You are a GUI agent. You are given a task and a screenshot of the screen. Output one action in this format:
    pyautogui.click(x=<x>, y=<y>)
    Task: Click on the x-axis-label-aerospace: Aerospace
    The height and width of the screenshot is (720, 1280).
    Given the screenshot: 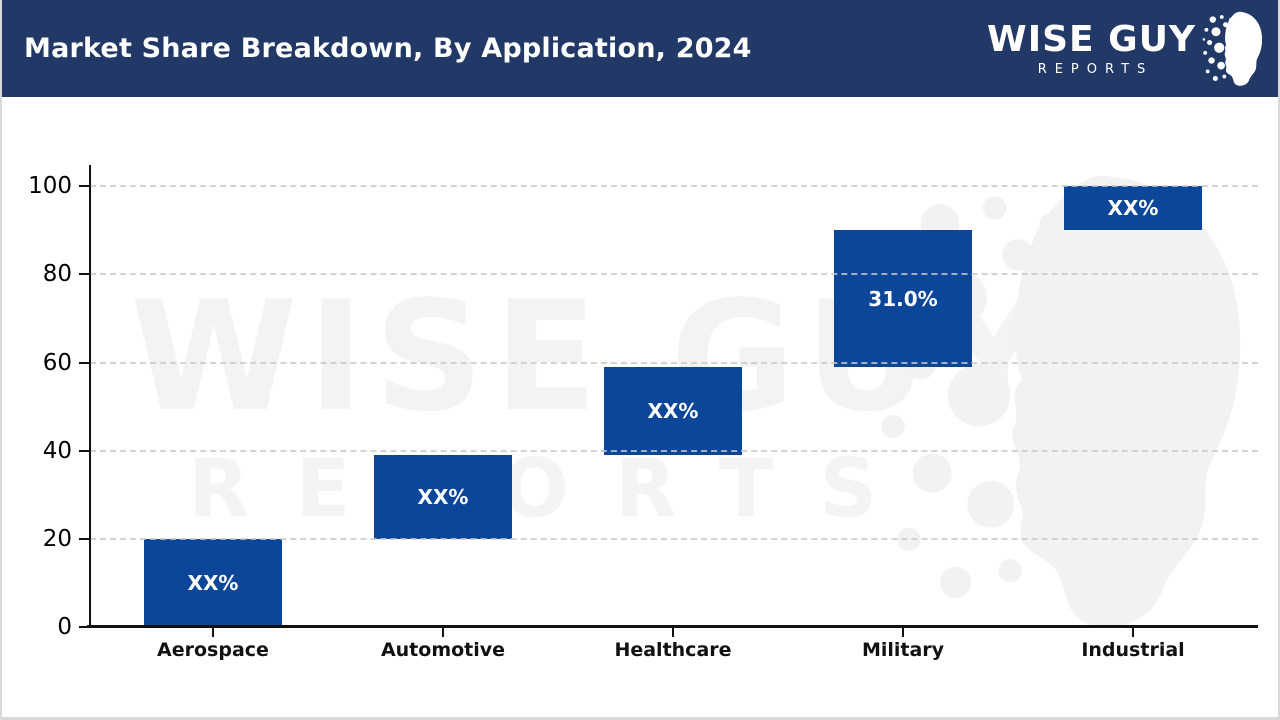 What is the action you would take?
    pyautogui.click(x=213, y=650)
    